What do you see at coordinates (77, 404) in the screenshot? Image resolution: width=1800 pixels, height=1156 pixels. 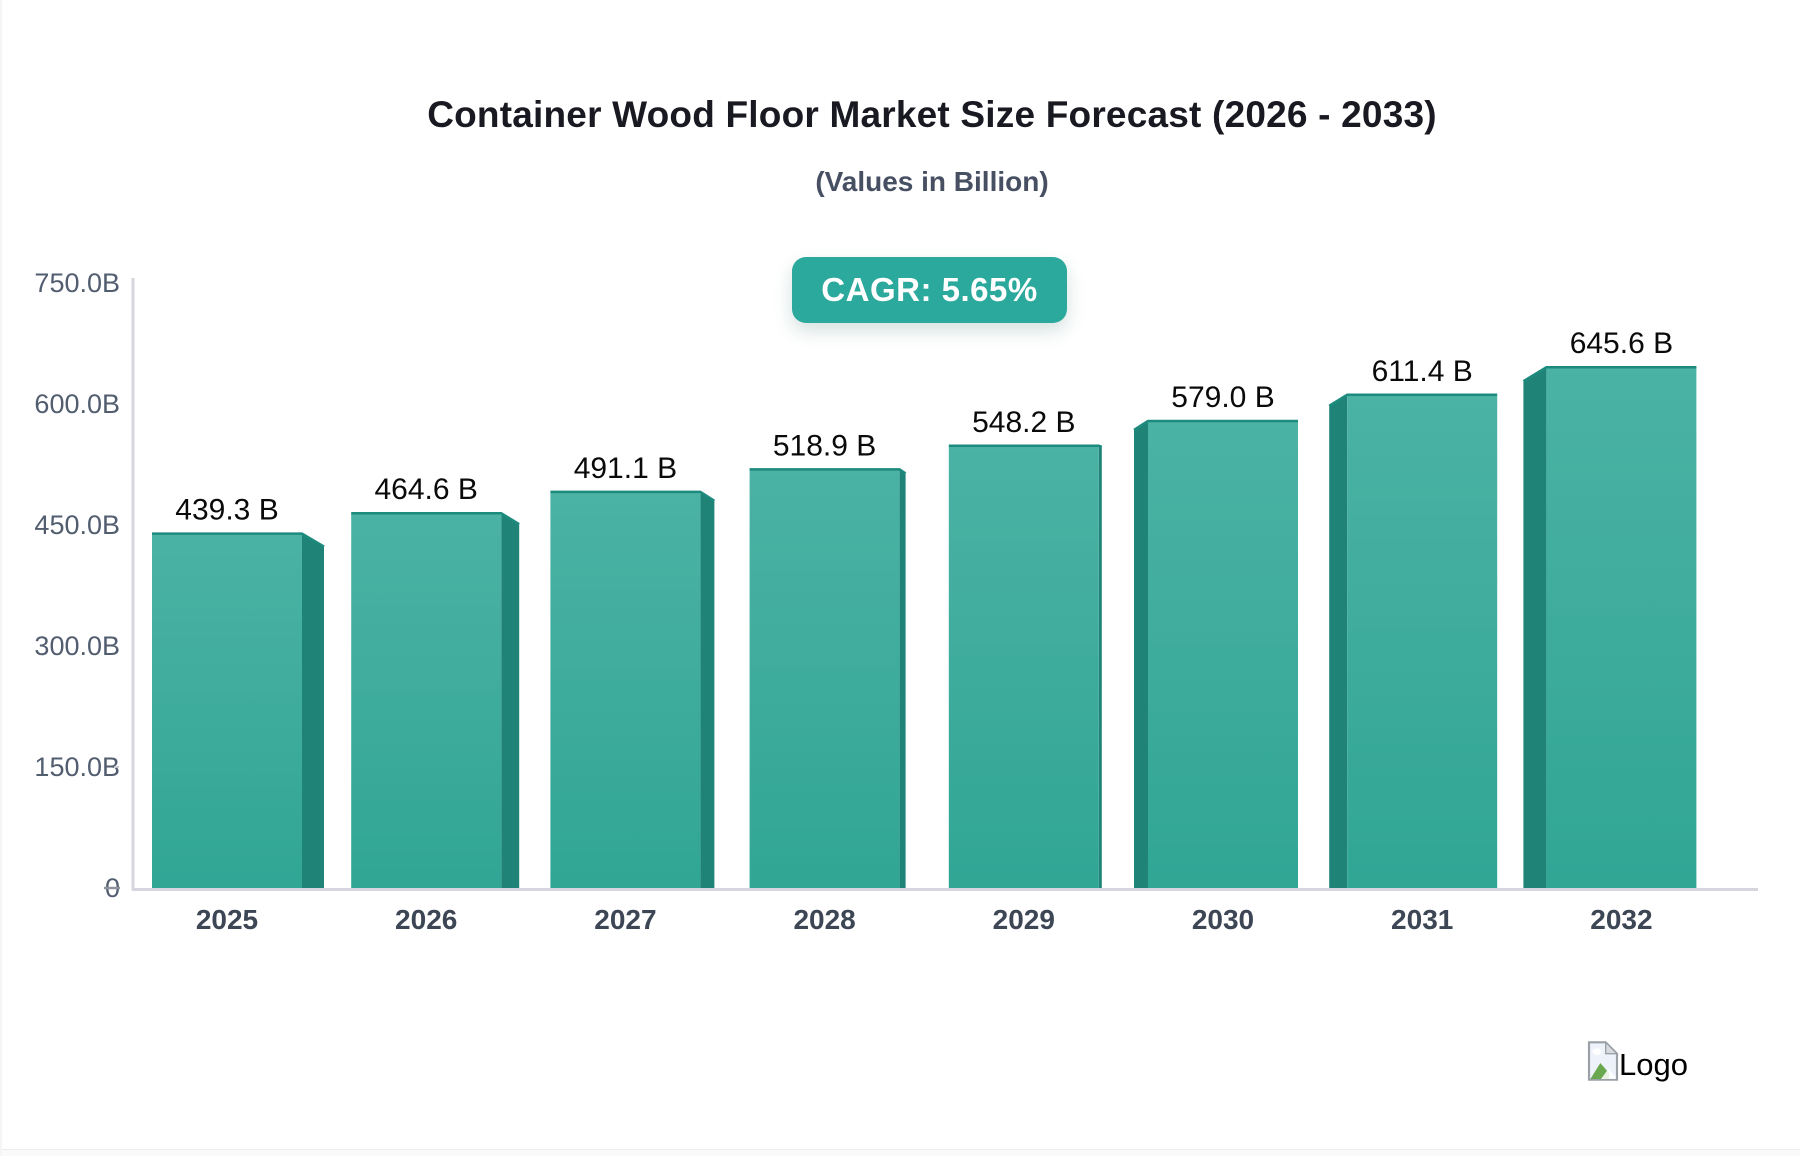 I see `y-tick-label: 600.0B` at bounding box center [77, 404].